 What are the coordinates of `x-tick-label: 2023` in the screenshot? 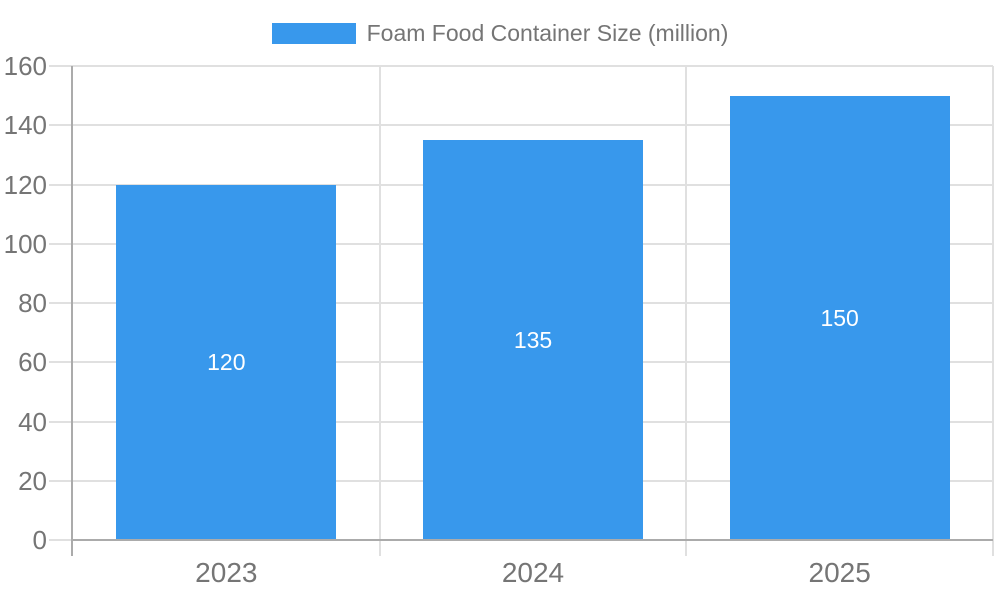 It's located at (226, 572).